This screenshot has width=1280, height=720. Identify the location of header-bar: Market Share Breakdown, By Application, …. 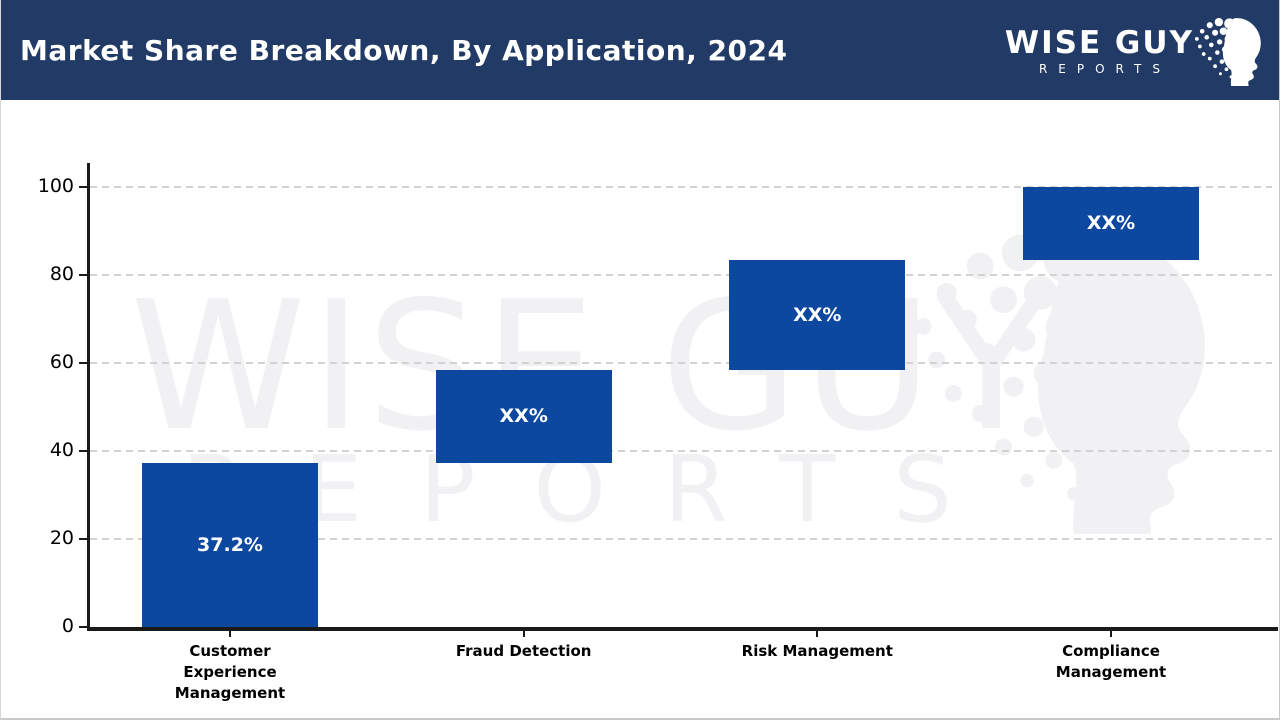
(640, 50).